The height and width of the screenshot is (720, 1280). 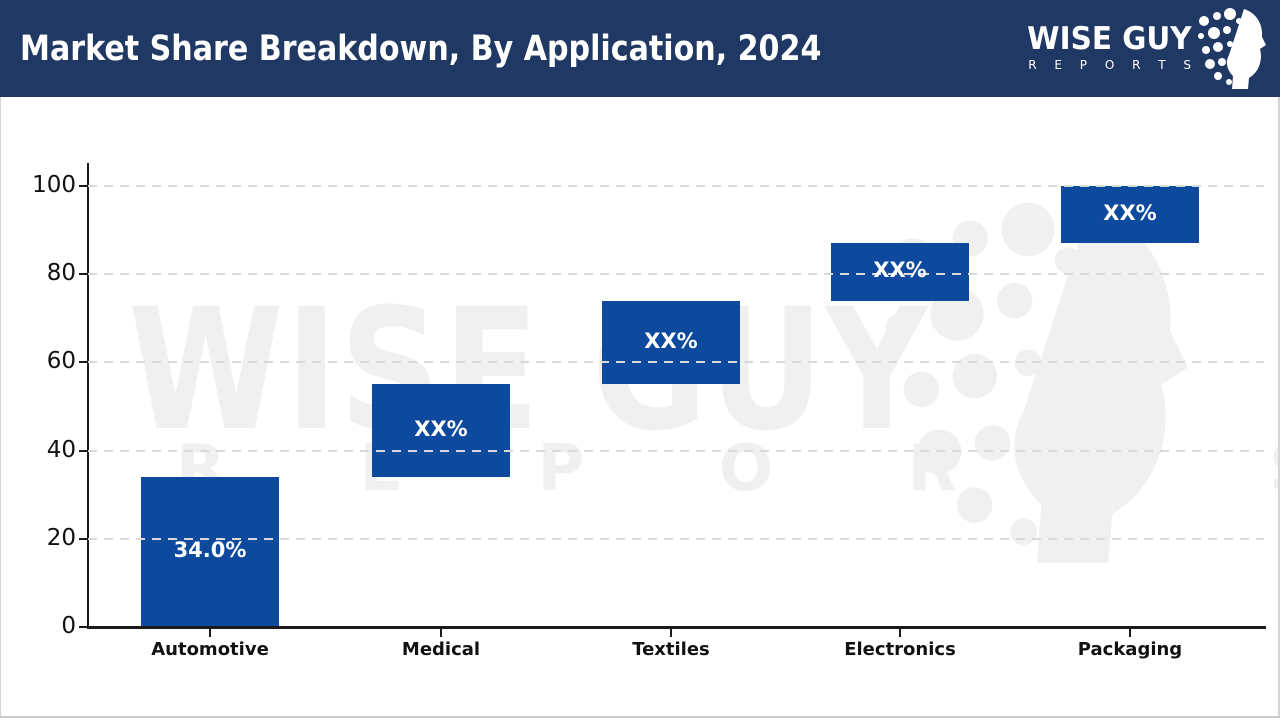 What do you see at coordinates (1113, 65) in the screenshot?
I see `brand-subname: R E P O R T S` at bounding box center [1113, 65].